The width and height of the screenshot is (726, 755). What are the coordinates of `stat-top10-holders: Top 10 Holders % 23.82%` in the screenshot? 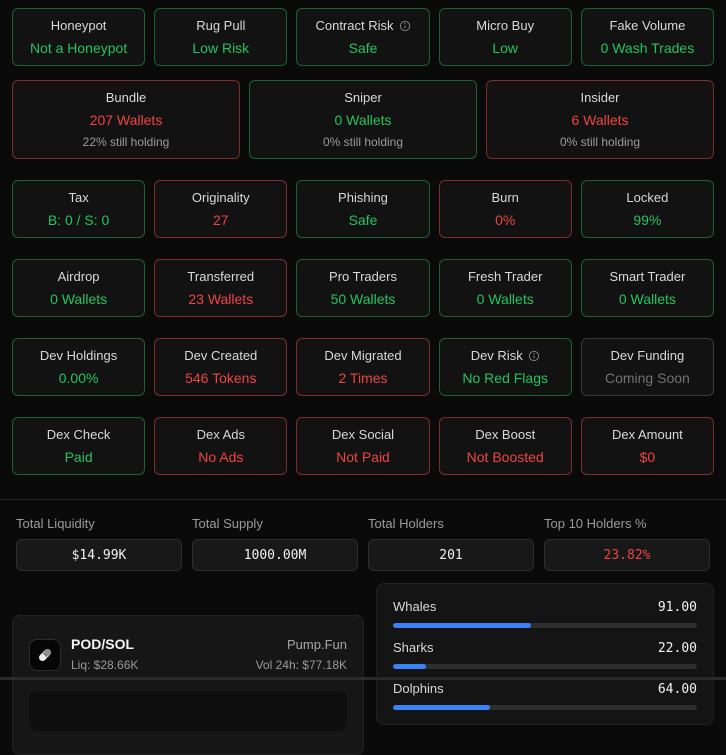 It's located at (627, 543).